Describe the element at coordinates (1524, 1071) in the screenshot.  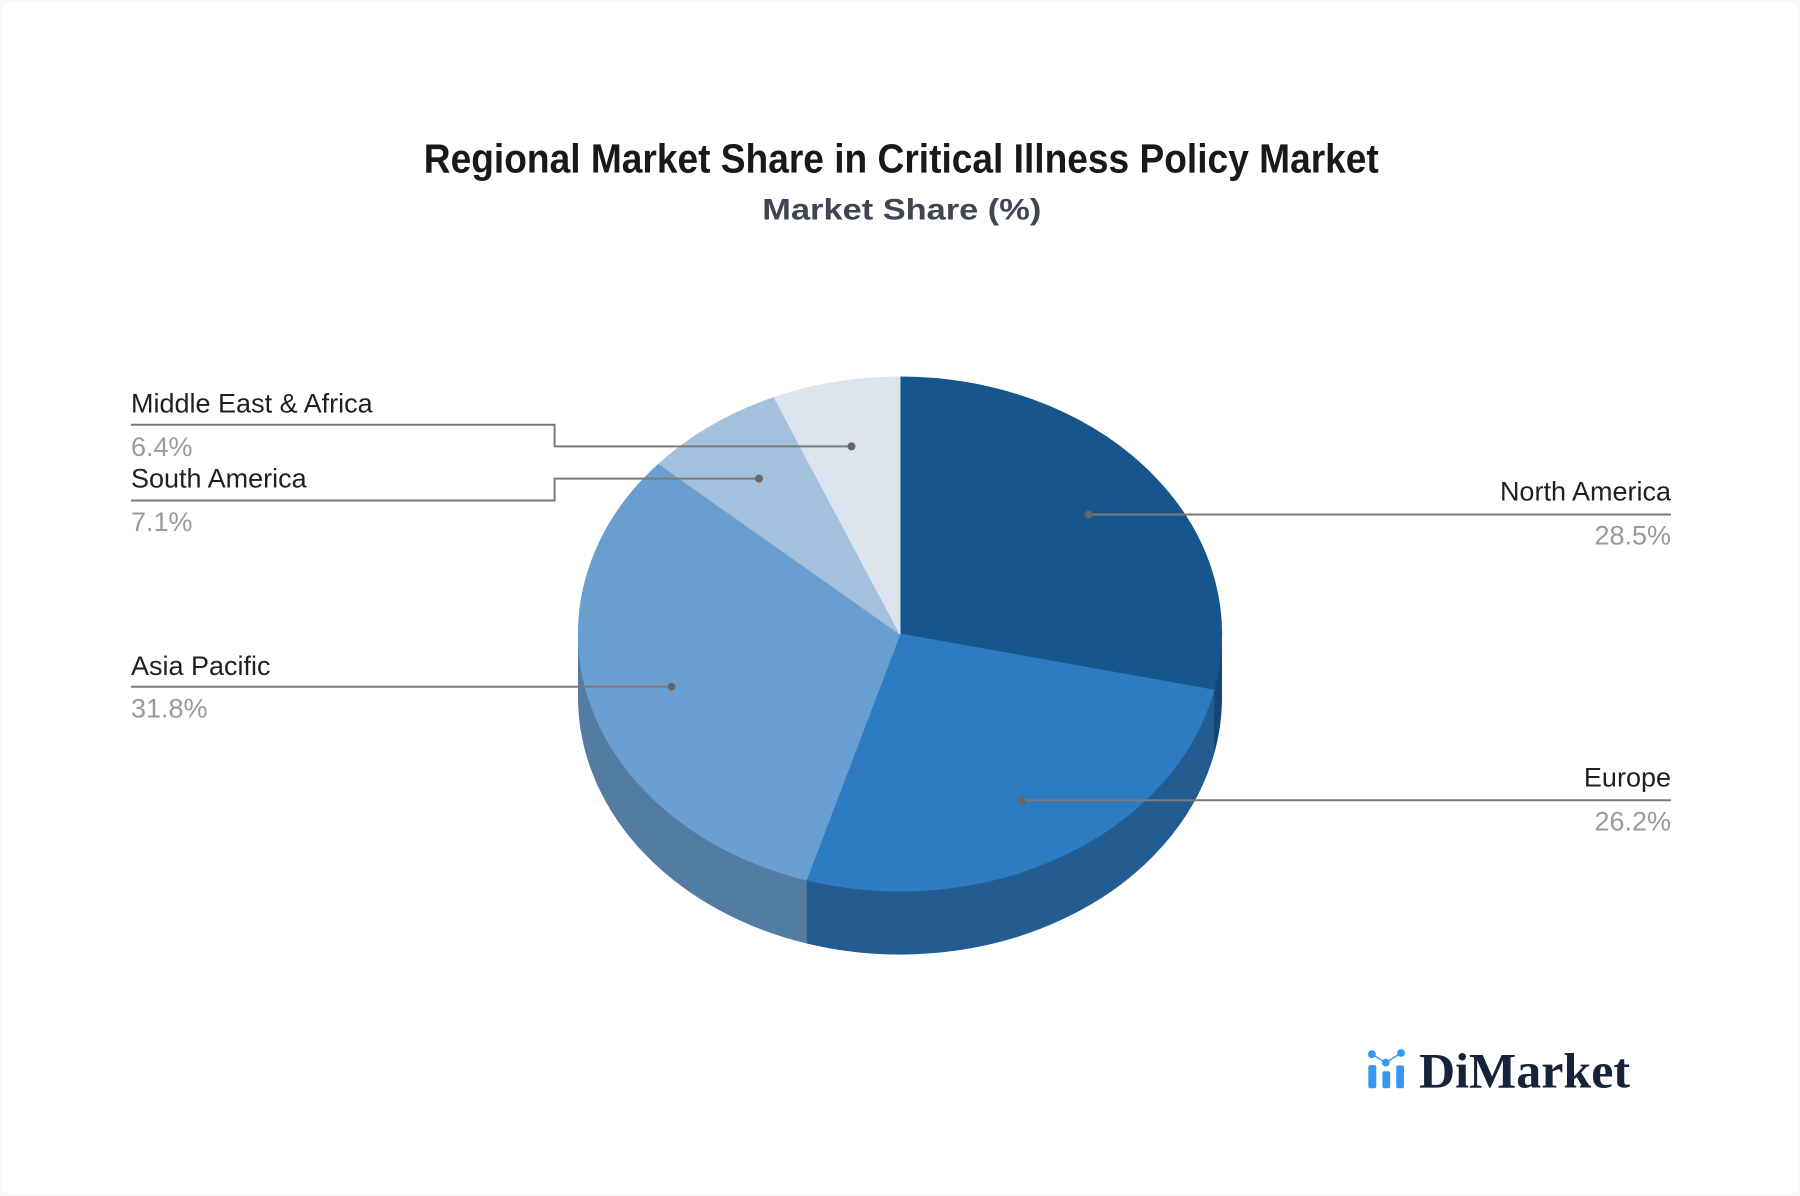
I see `svg-text: DiMarket` at that location.